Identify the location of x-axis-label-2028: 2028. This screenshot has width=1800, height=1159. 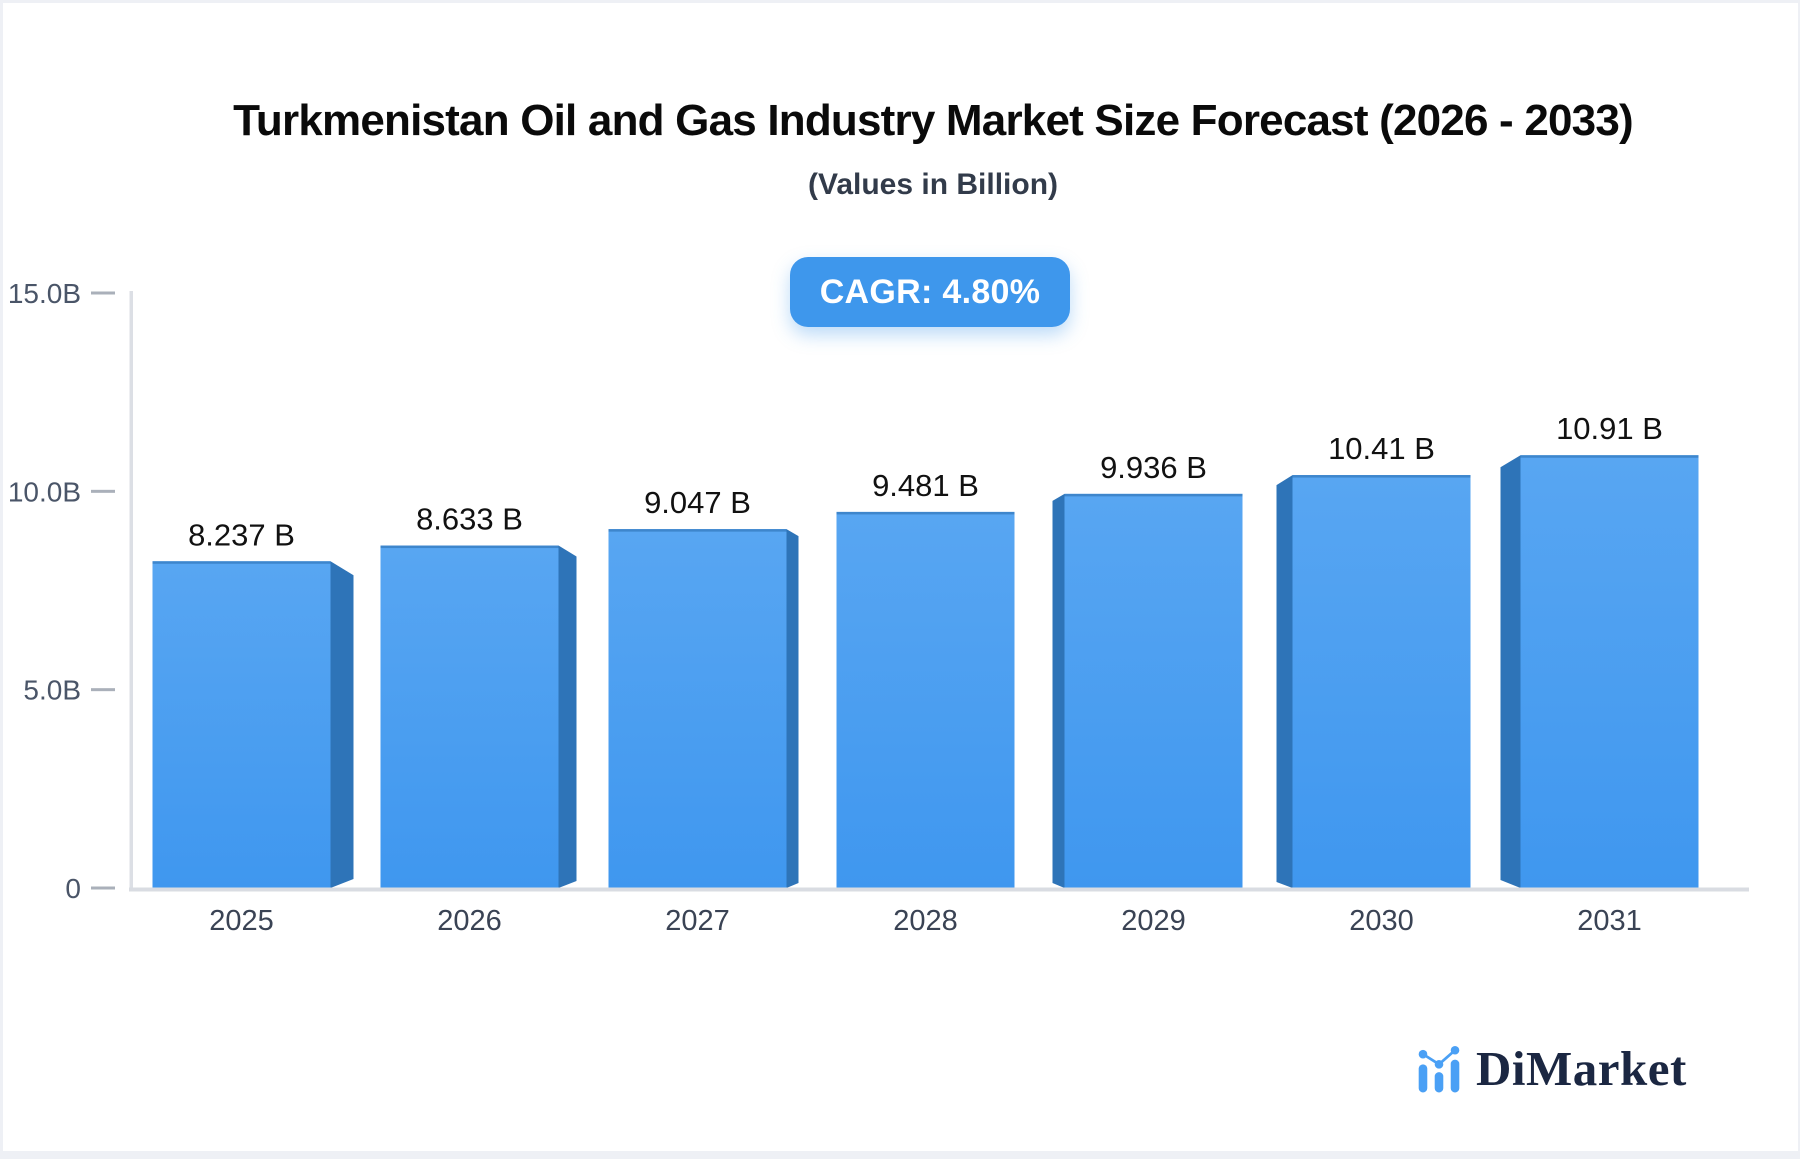
(925, 921).